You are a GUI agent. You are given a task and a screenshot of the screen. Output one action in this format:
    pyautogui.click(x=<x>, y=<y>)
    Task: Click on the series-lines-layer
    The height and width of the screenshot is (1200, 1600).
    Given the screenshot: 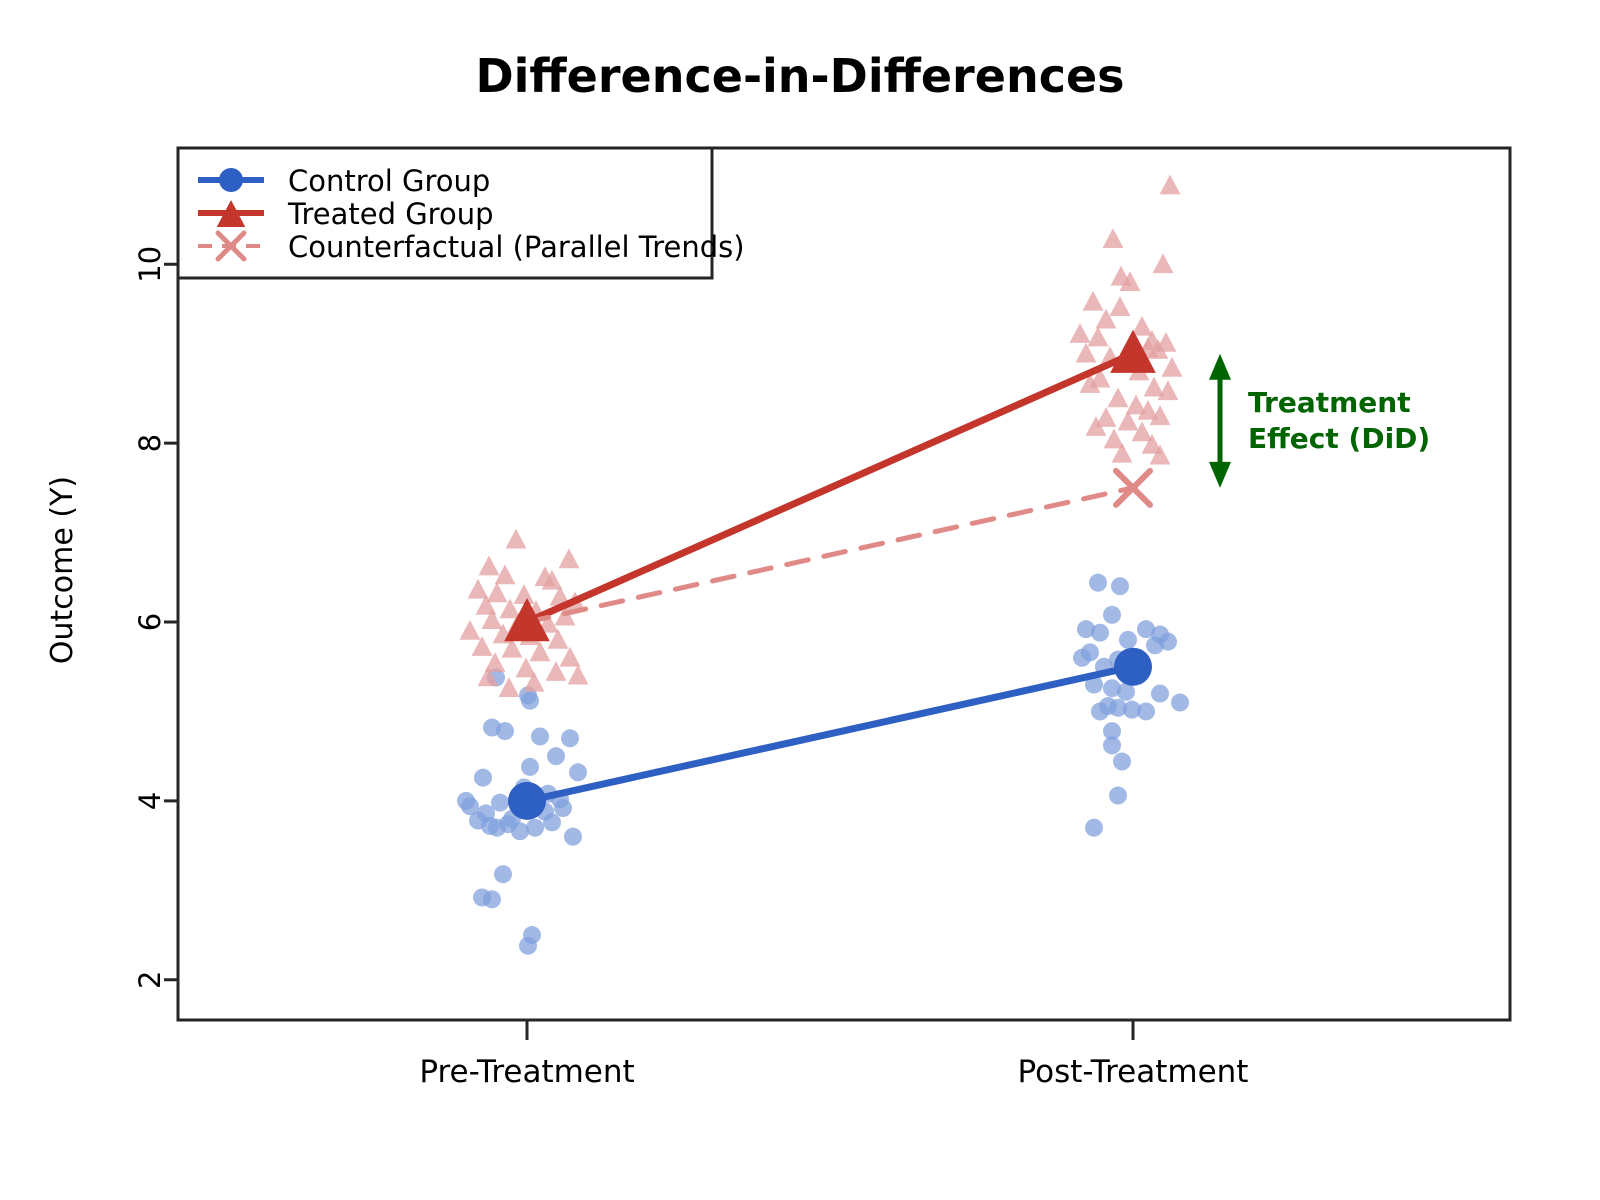 What is the action you would take?
    pyautogui.click(x=830, y=577)
    